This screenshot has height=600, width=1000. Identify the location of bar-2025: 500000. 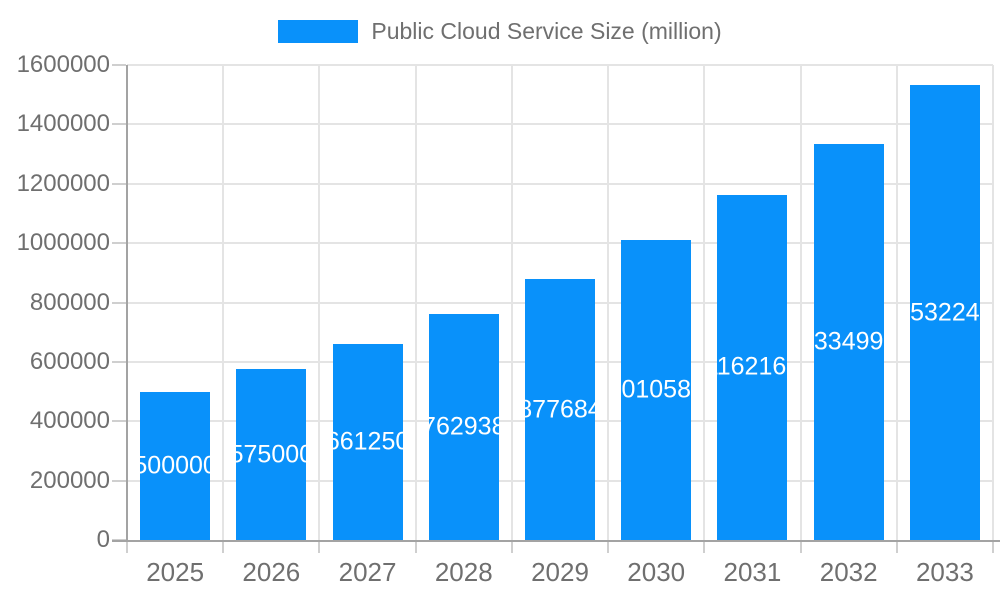
(175, 465).